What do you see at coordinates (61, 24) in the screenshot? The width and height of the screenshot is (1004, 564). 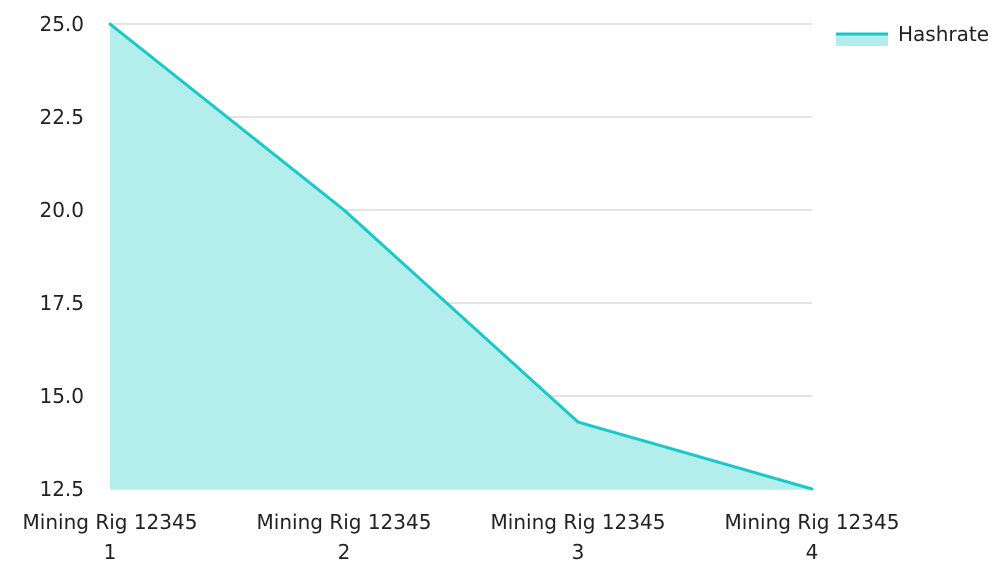 I see `y-tick-label: 25.0` at bounding box center [61, 24].